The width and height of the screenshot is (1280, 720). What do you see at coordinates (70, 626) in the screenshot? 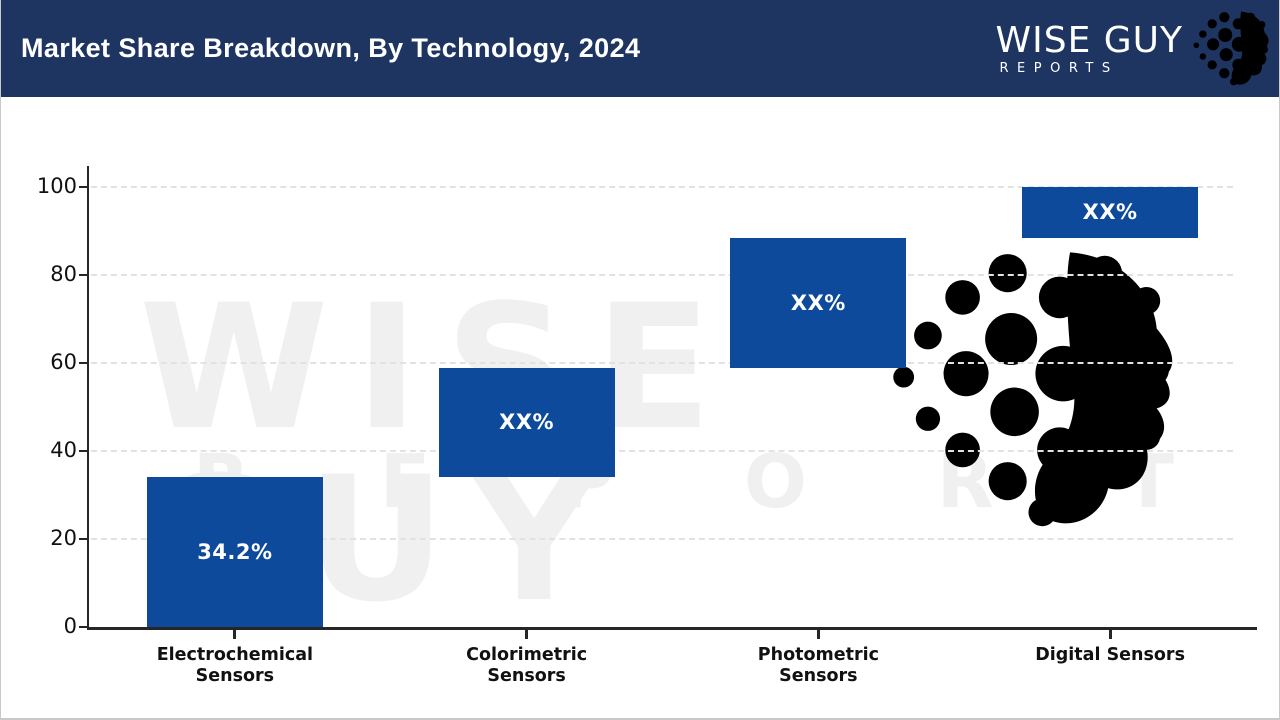
I see `y-tick-label: 0` at bounding box center [70, 626].